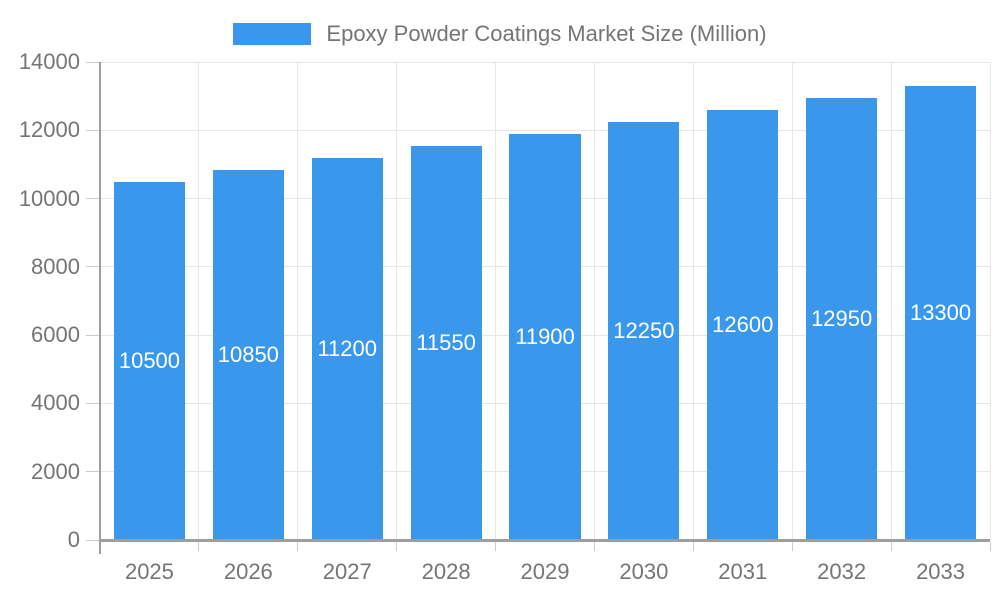 Image resolution: width=1000 pixels, height=600 pixels. Describe the element at coordinates (49, 198) in the screenshot. I see `y-axis-tick-label: 10000` at that location.